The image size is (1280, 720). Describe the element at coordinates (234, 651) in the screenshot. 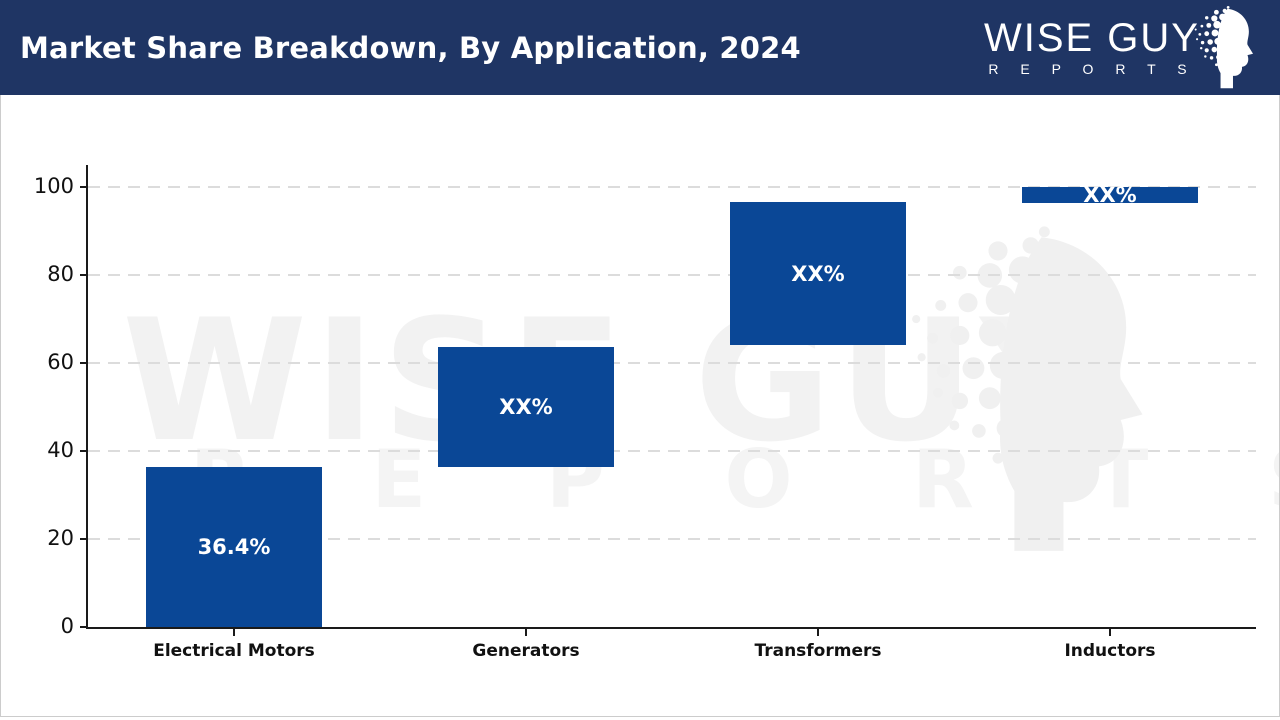

I see `x-category-label: Electrical Motors` at that location.